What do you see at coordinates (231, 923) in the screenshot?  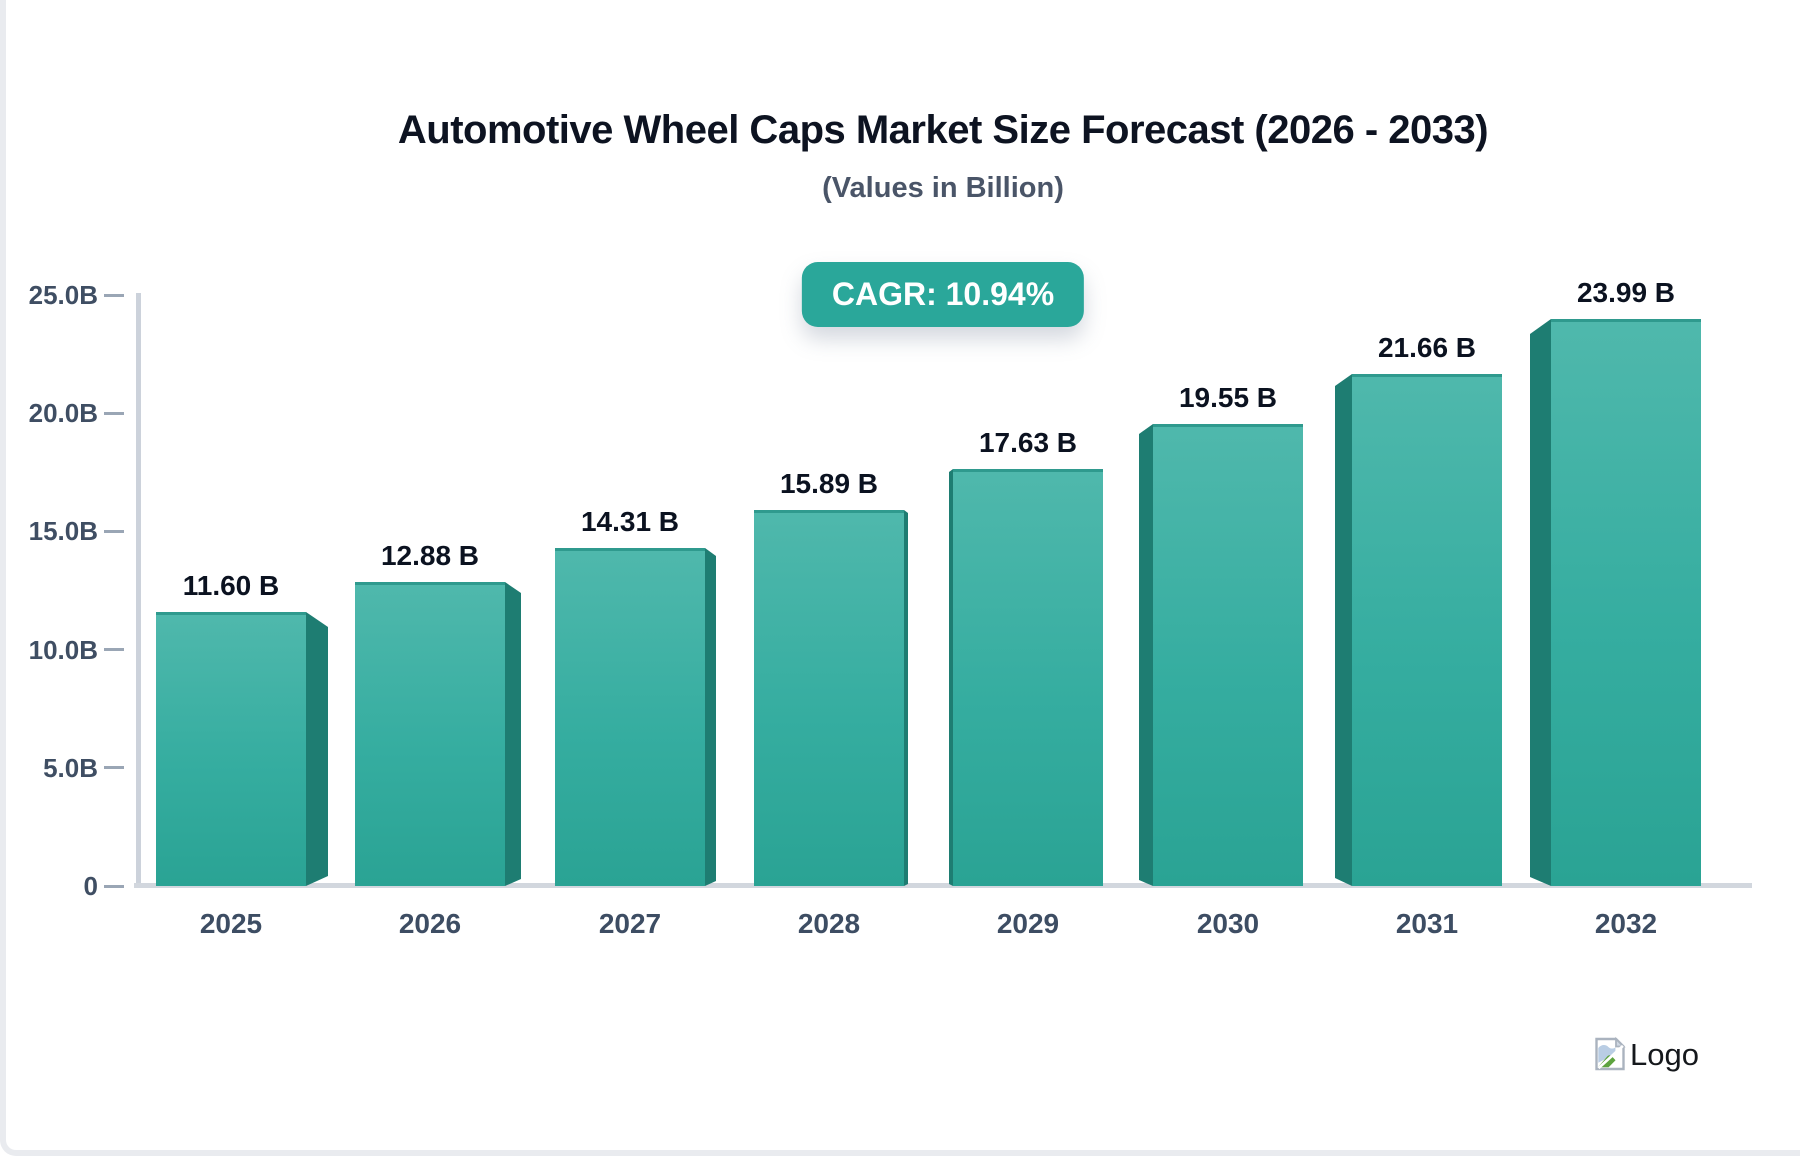 I see `x-tick-label: 2025` at bounding box center [231, 923].